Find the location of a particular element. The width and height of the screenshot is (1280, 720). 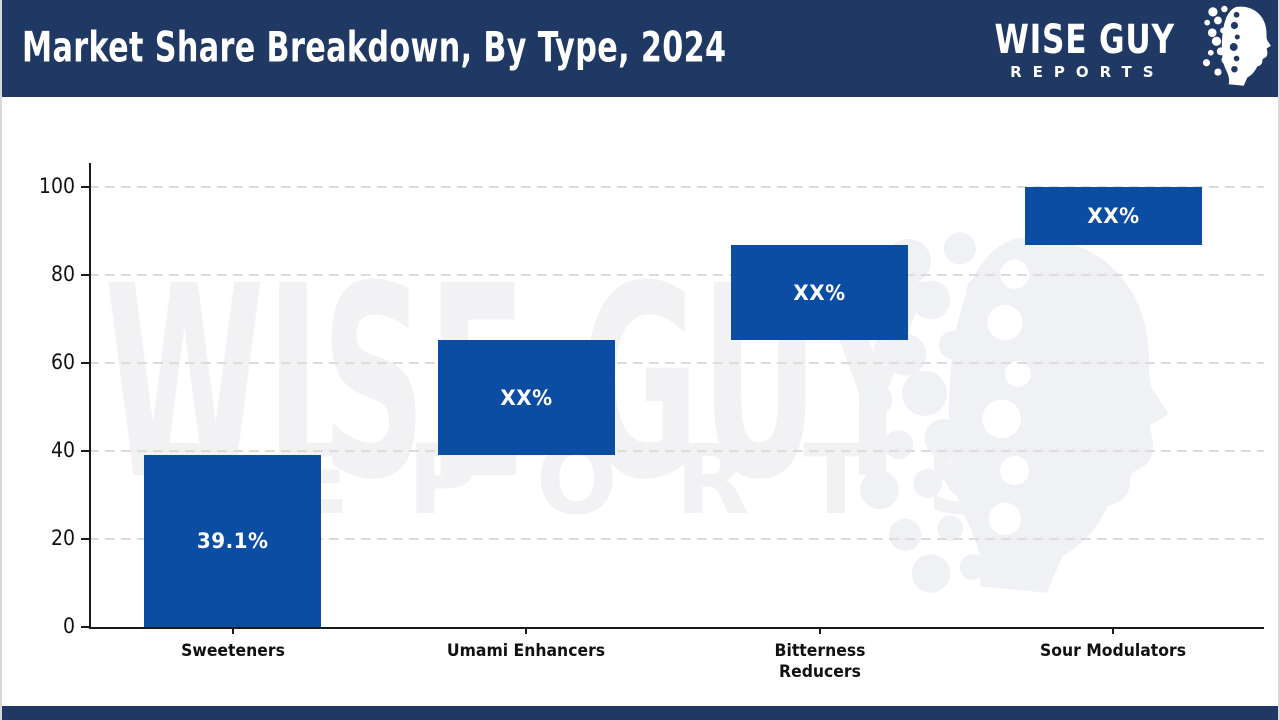

y-tick-label: 40 is located at coordinates (62, 450).